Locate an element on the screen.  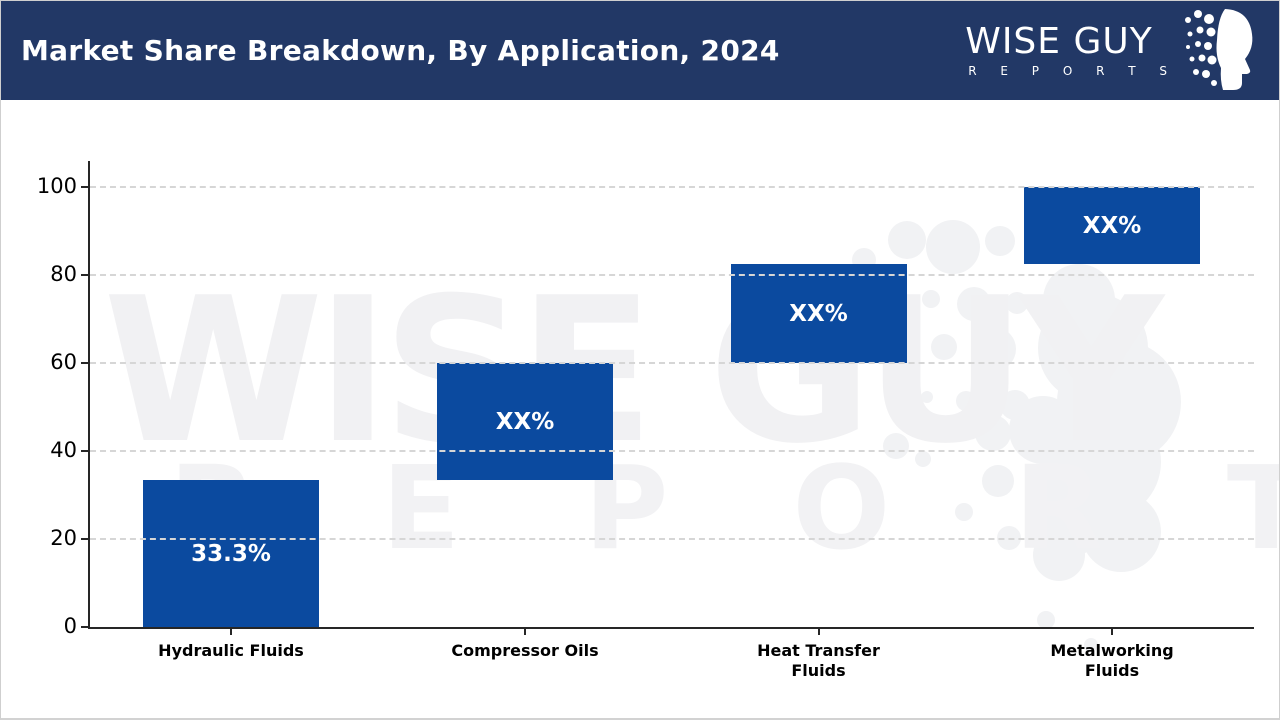
bar-value-label-hydraulic-fluids: 33.3% is located at coordinates (231, 553).